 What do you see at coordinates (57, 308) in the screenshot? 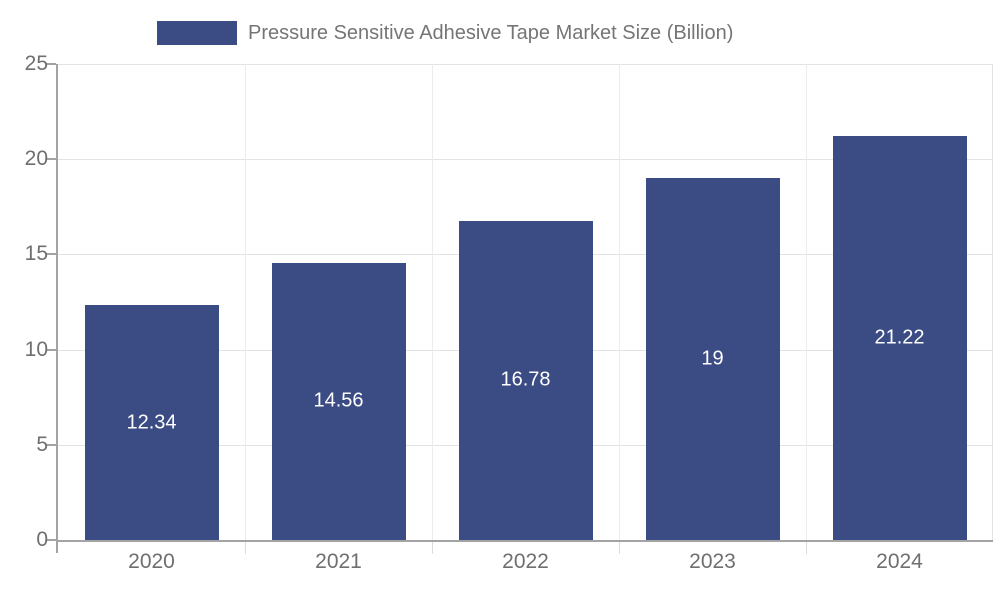
I see `y-axis-line` at bounding box center [57, 308].